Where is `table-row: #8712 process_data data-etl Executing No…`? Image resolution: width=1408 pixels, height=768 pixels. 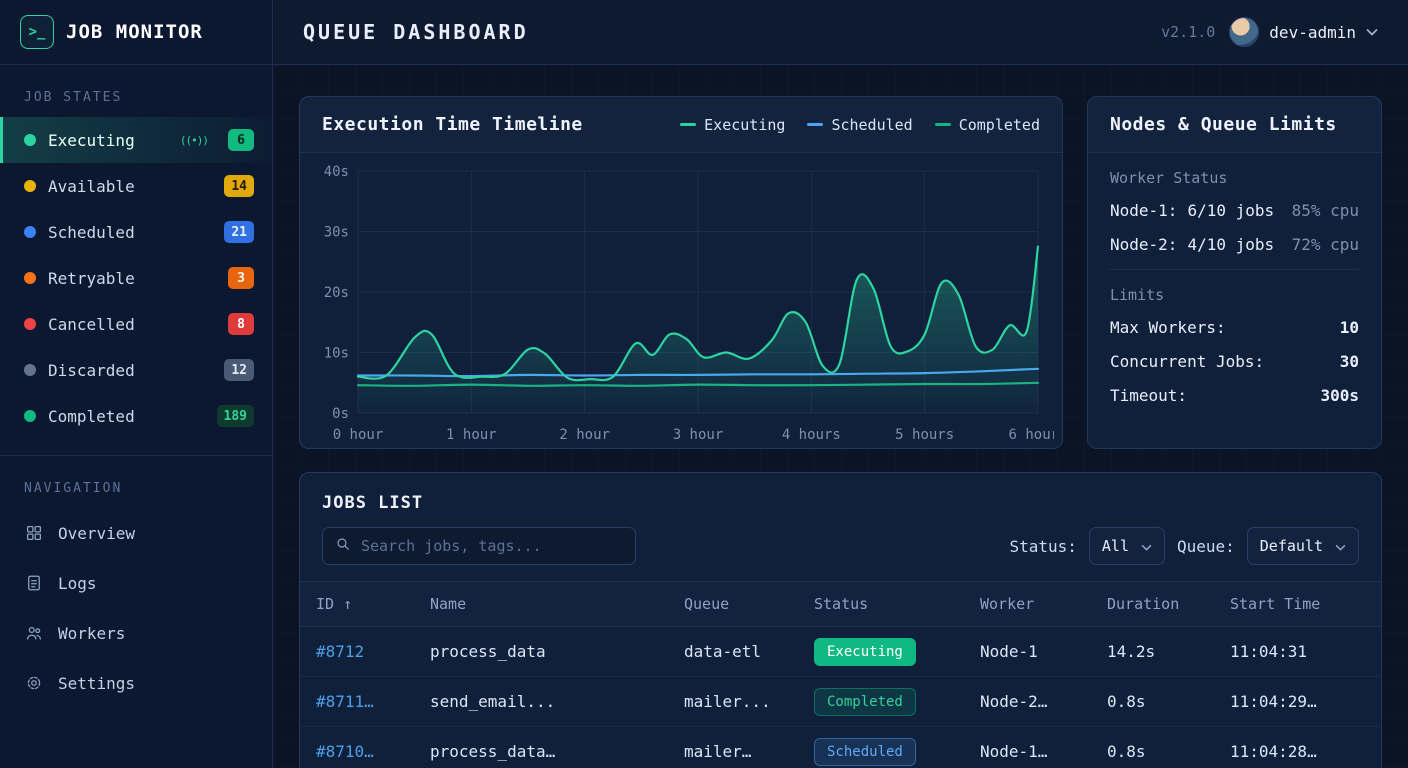
table-row: #8712 process_data data-etl Executing No… is located at coordinates (840, 652).